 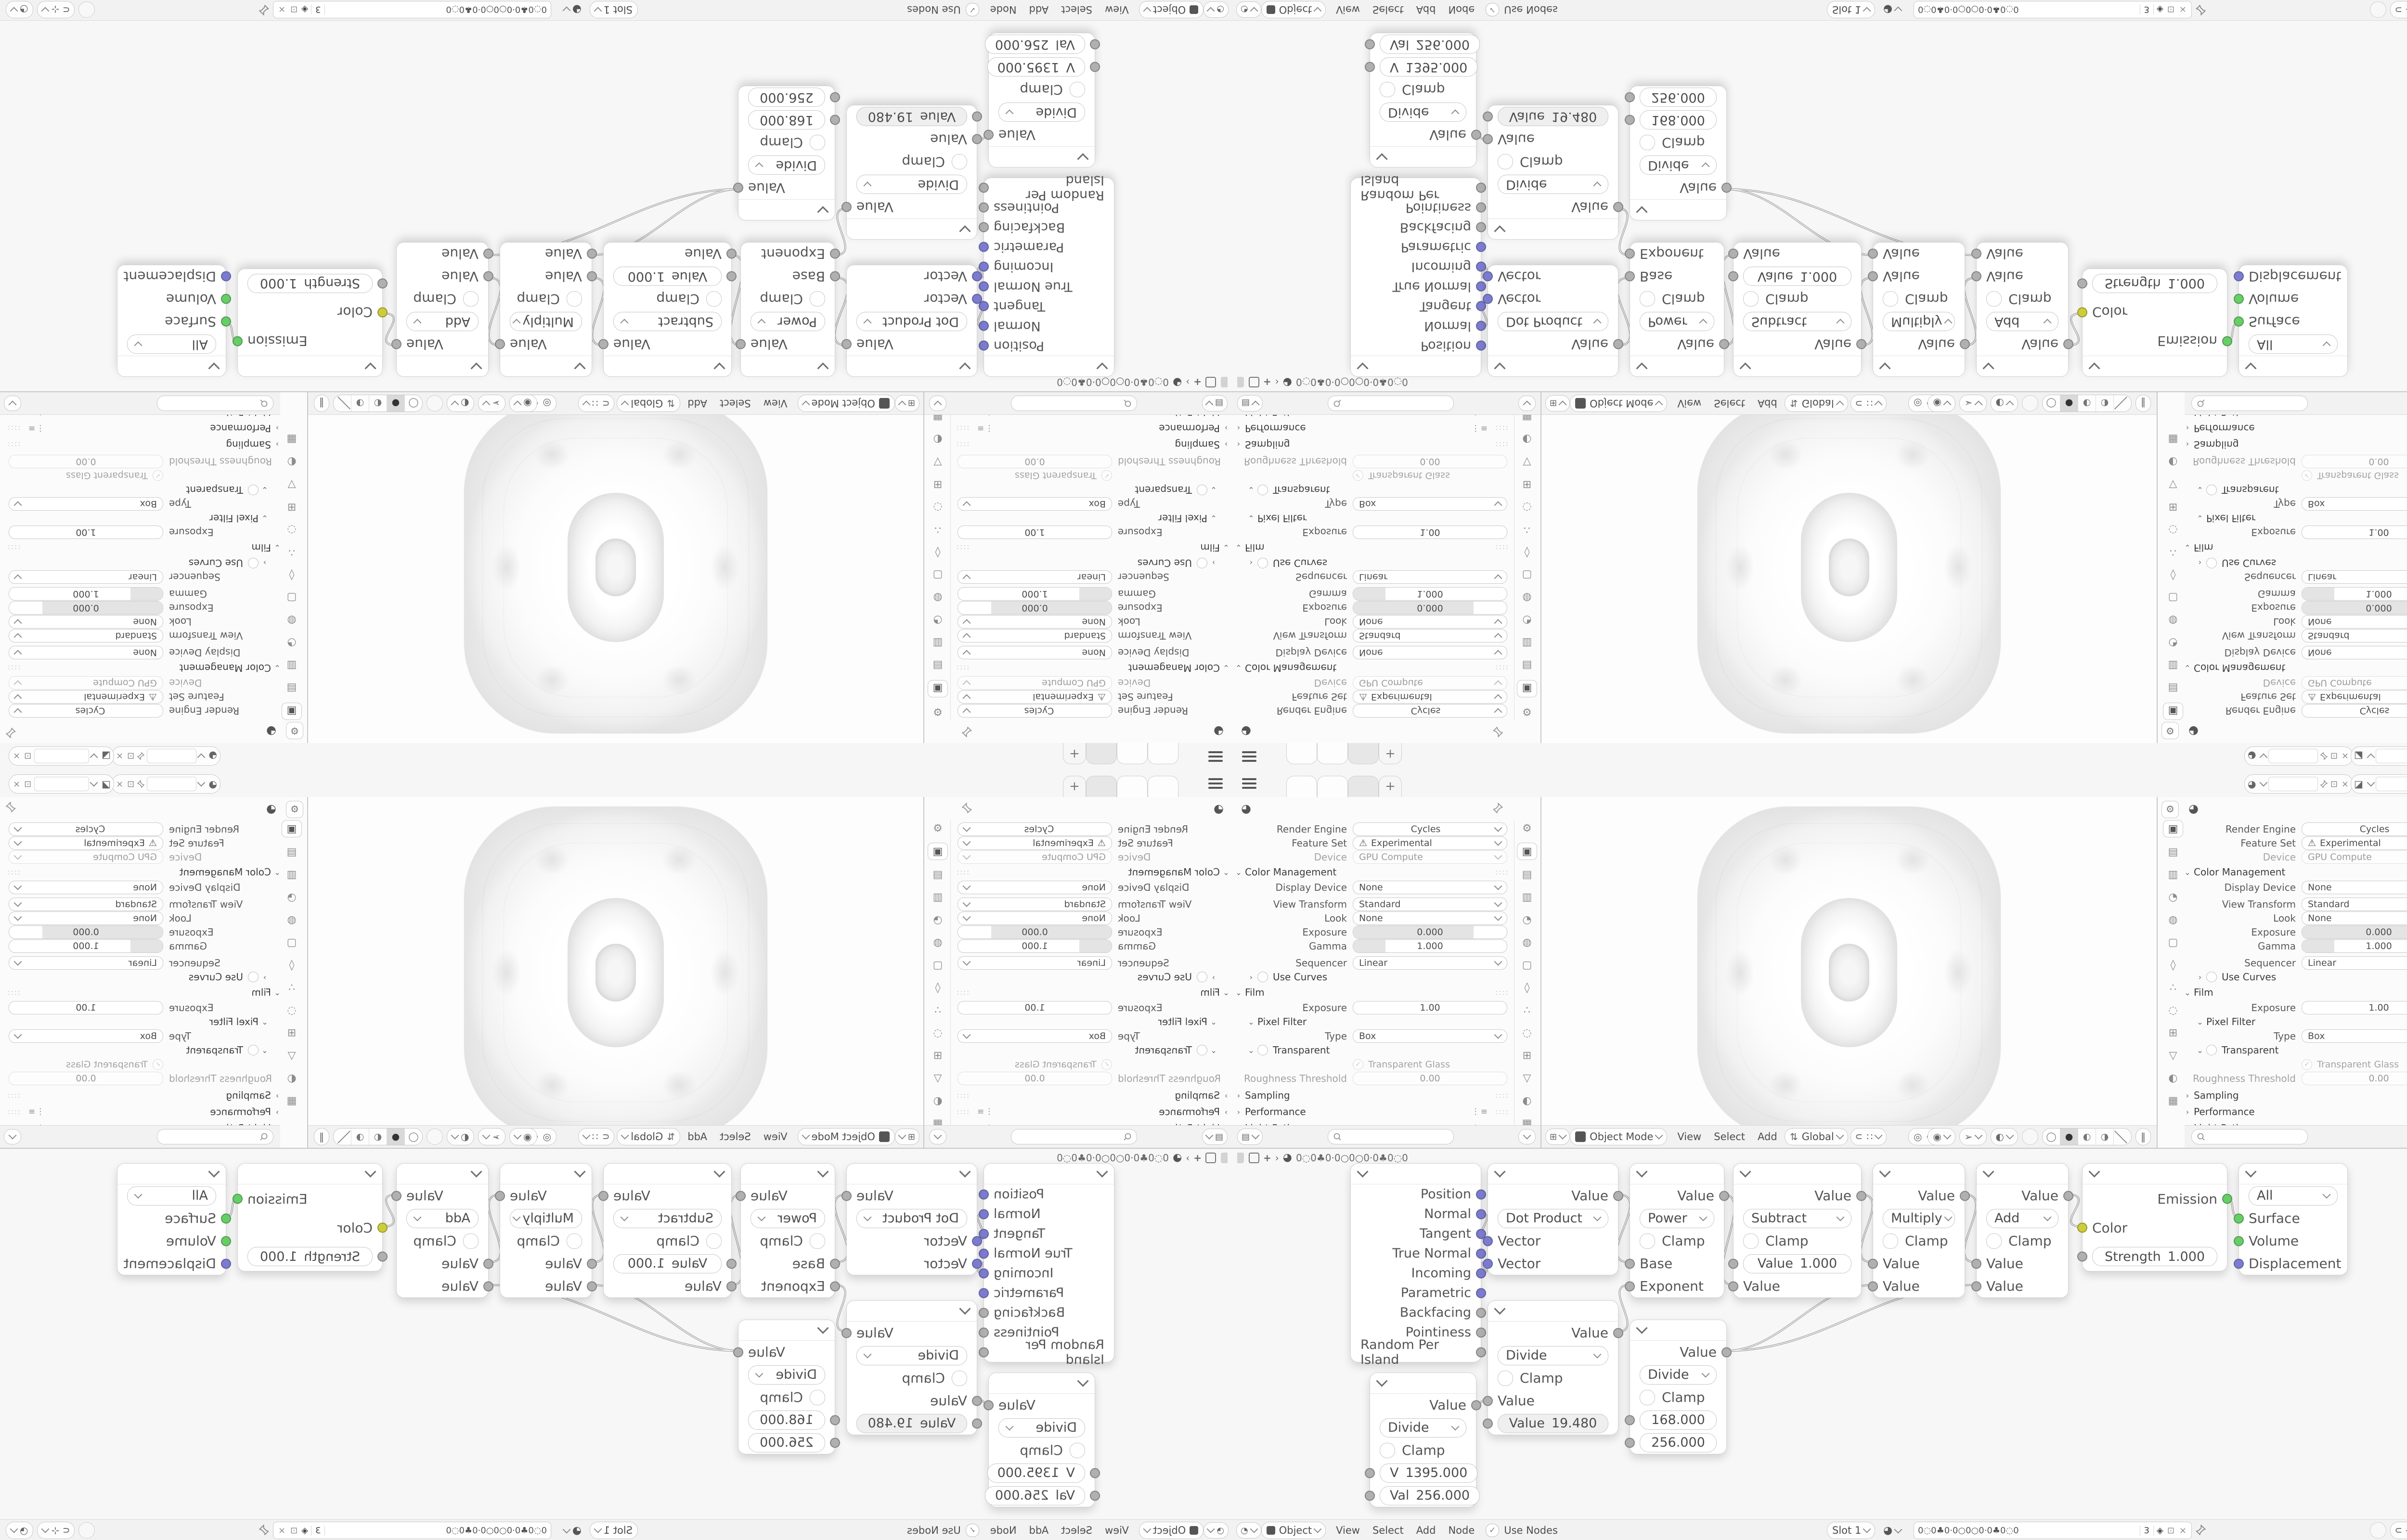 What do you see at coordinates (143, 668) in the screenshot?
I see `section-color-management: ⌄Color Management::::` at bounding box center [143, 668].